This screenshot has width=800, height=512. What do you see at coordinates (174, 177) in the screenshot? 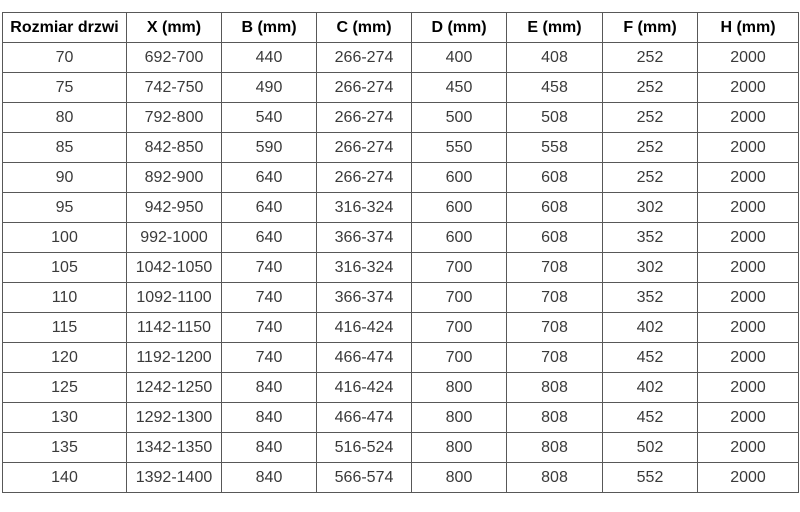
I see `table-cell: 892-900` at bounding box center [174, 177].